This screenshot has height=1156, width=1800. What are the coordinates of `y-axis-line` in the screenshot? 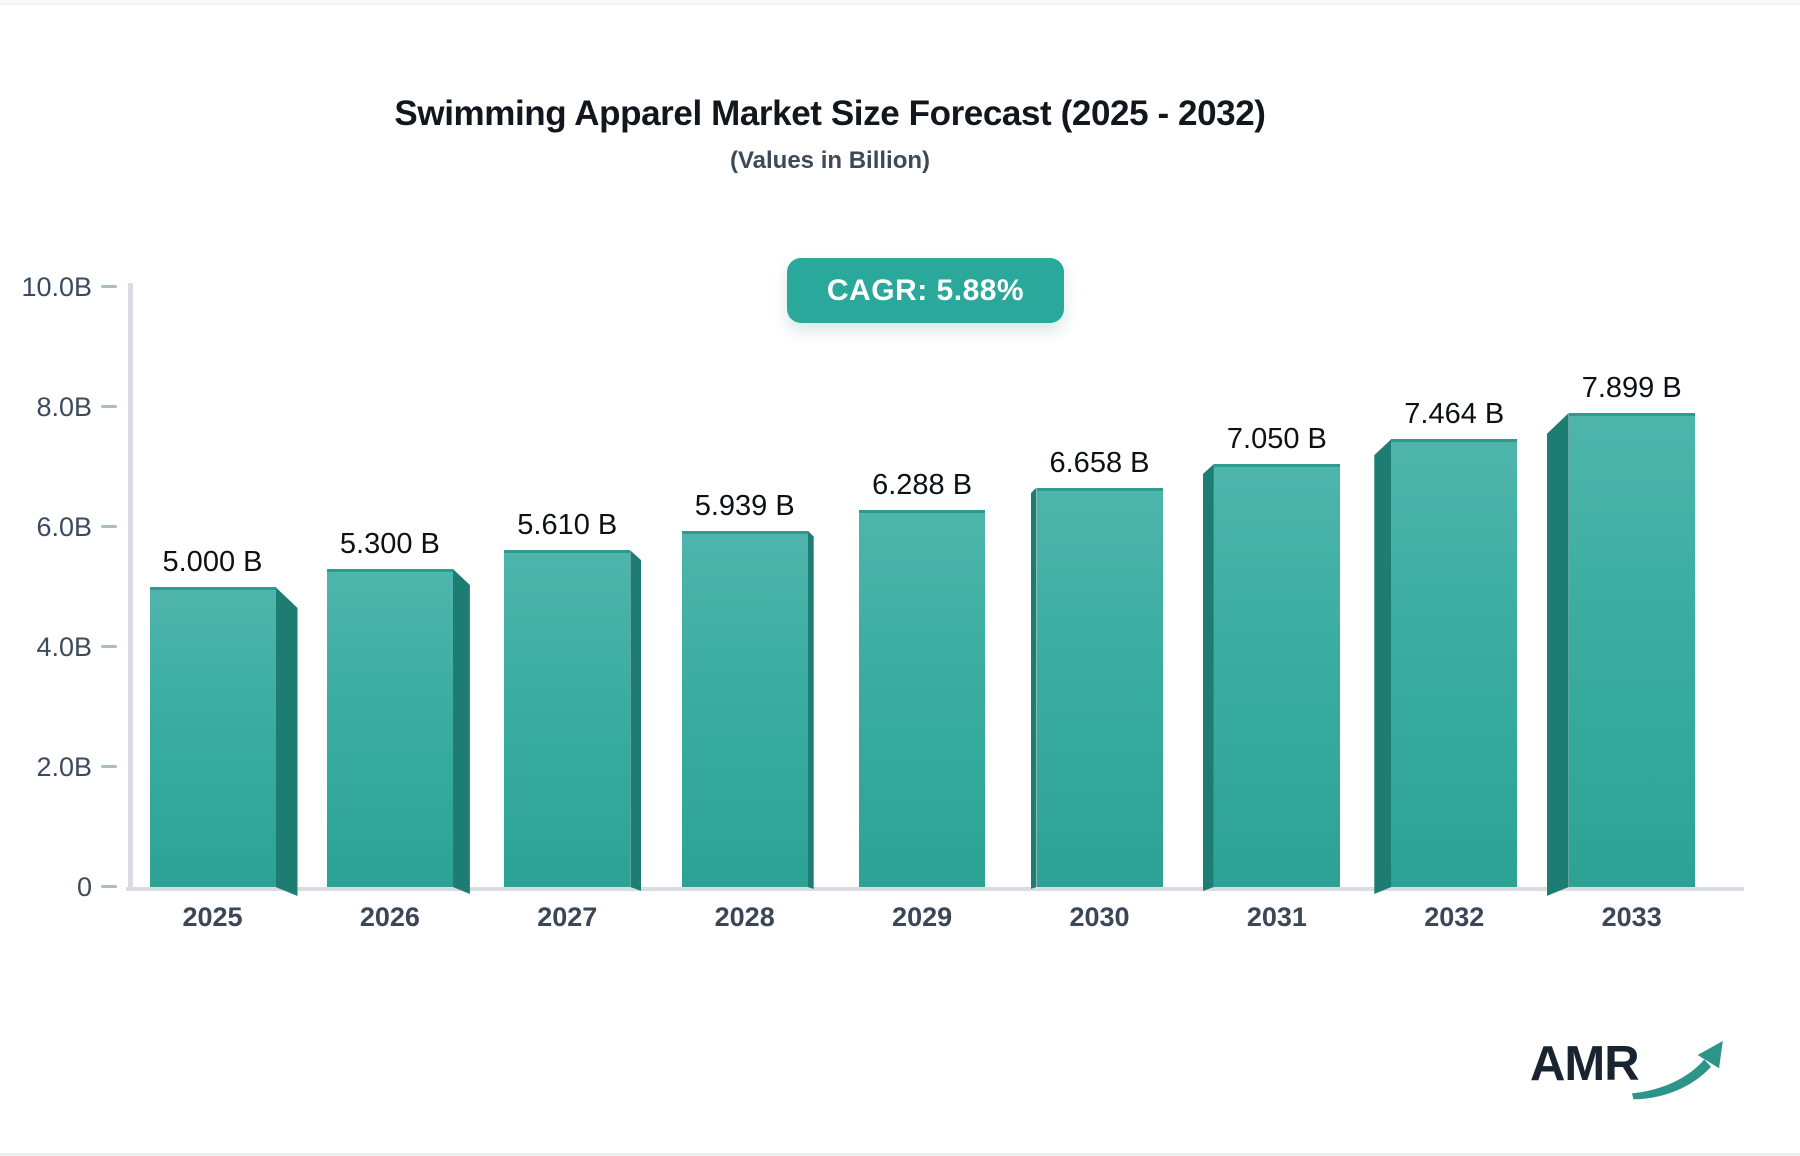 It's located at (130, 587).